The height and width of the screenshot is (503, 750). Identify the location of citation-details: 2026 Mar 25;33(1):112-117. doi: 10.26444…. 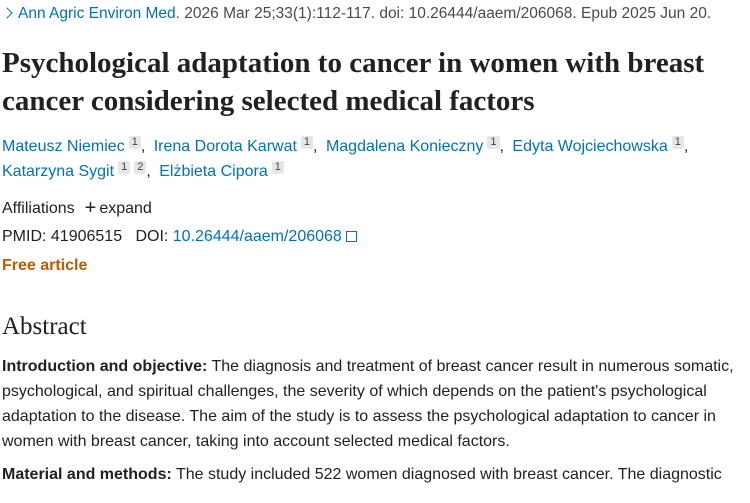
(448, 13).